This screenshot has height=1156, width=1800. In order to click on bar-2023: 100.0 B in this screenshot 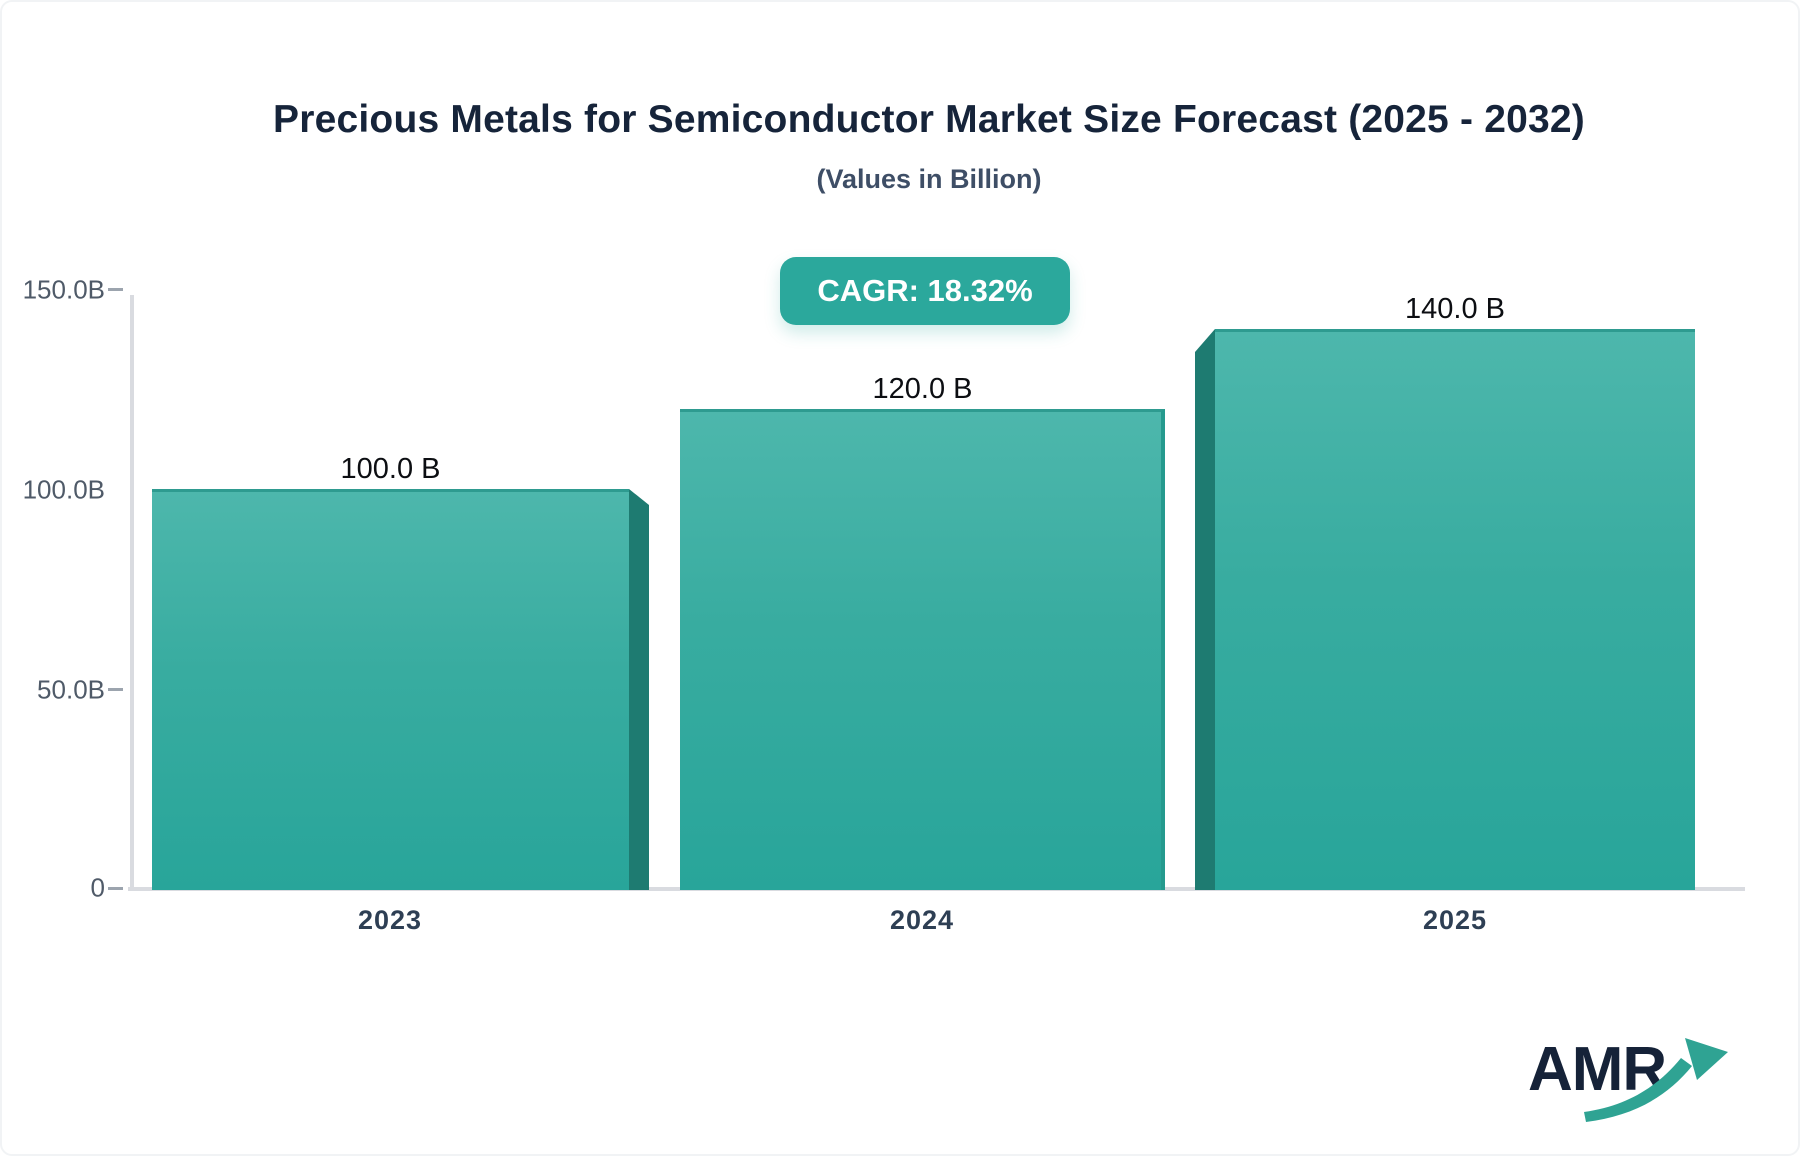, I will do `click(400, 671)`.